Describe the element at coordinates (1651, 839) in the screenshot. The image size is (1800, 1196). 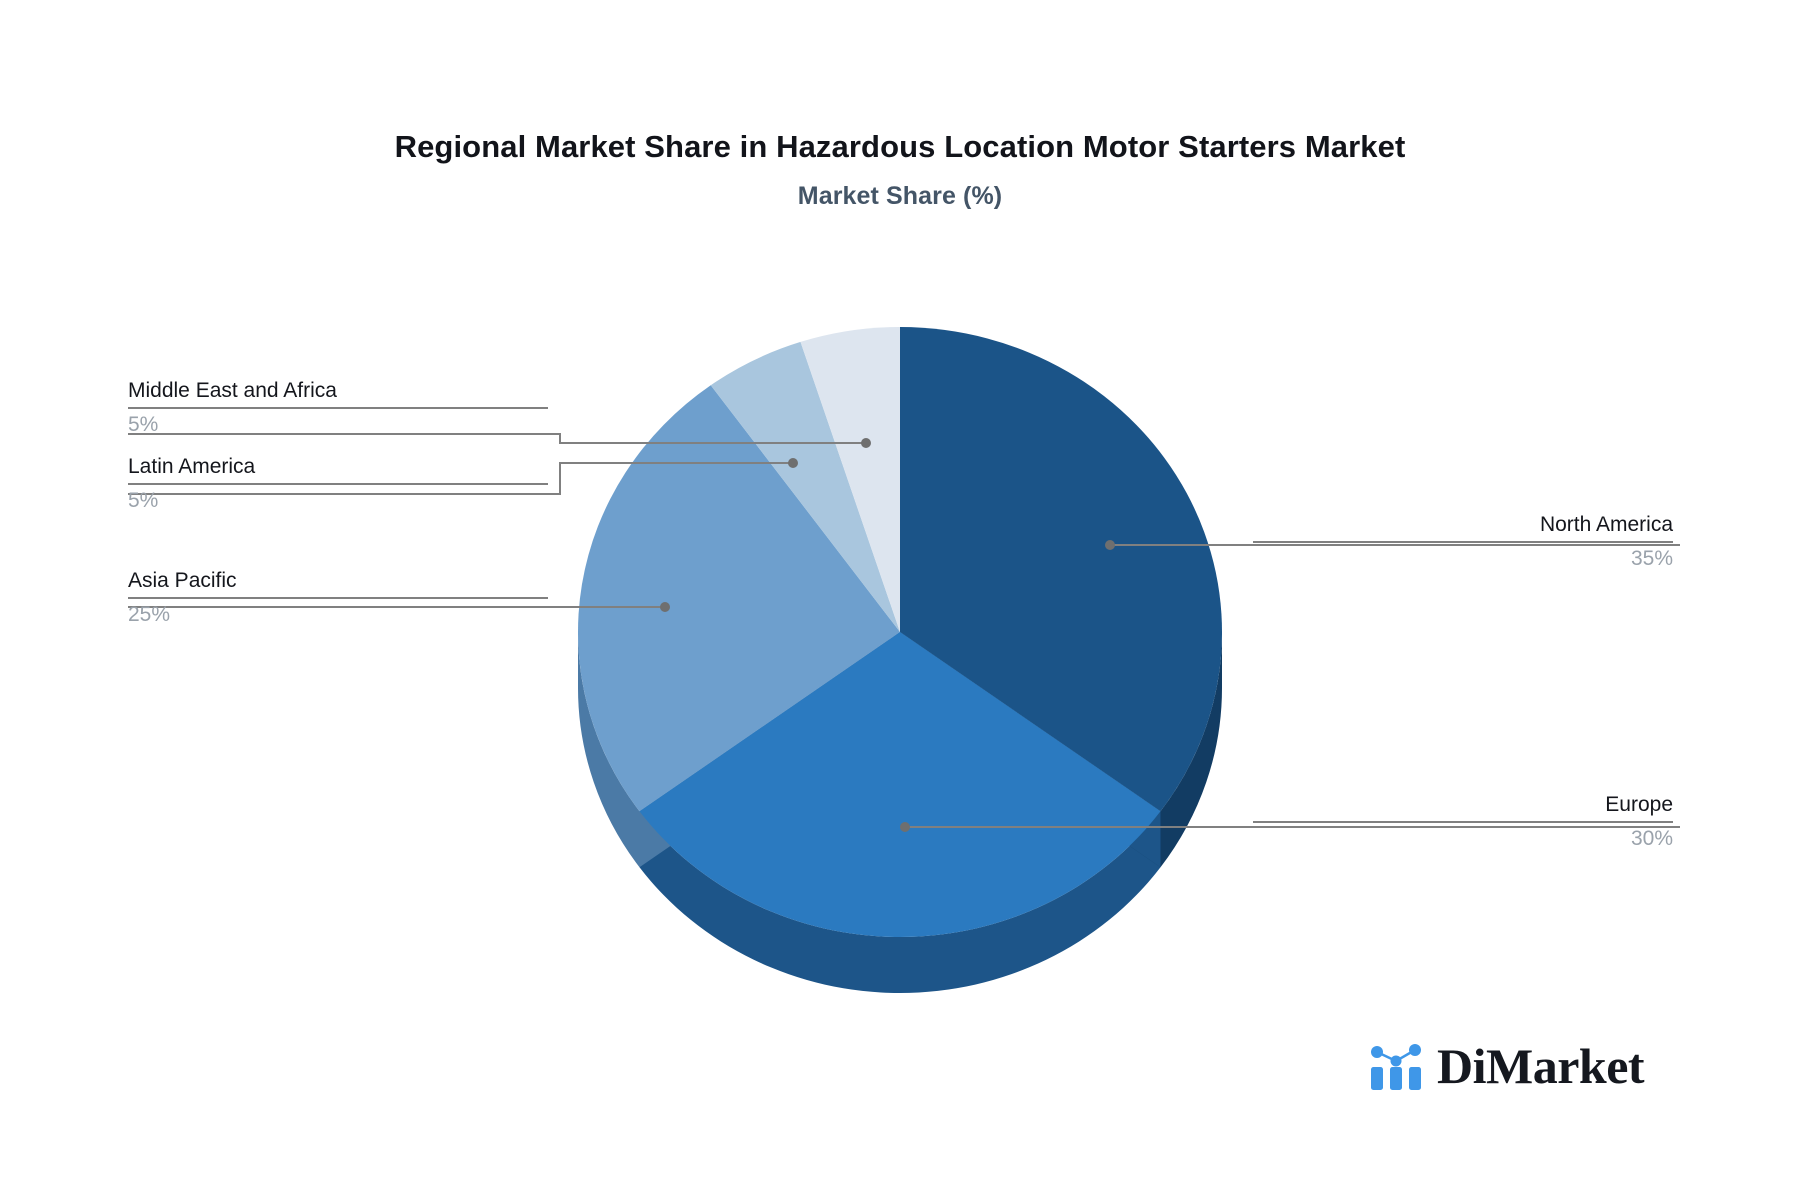
I see `callout-value-europe: 30%` at that location.